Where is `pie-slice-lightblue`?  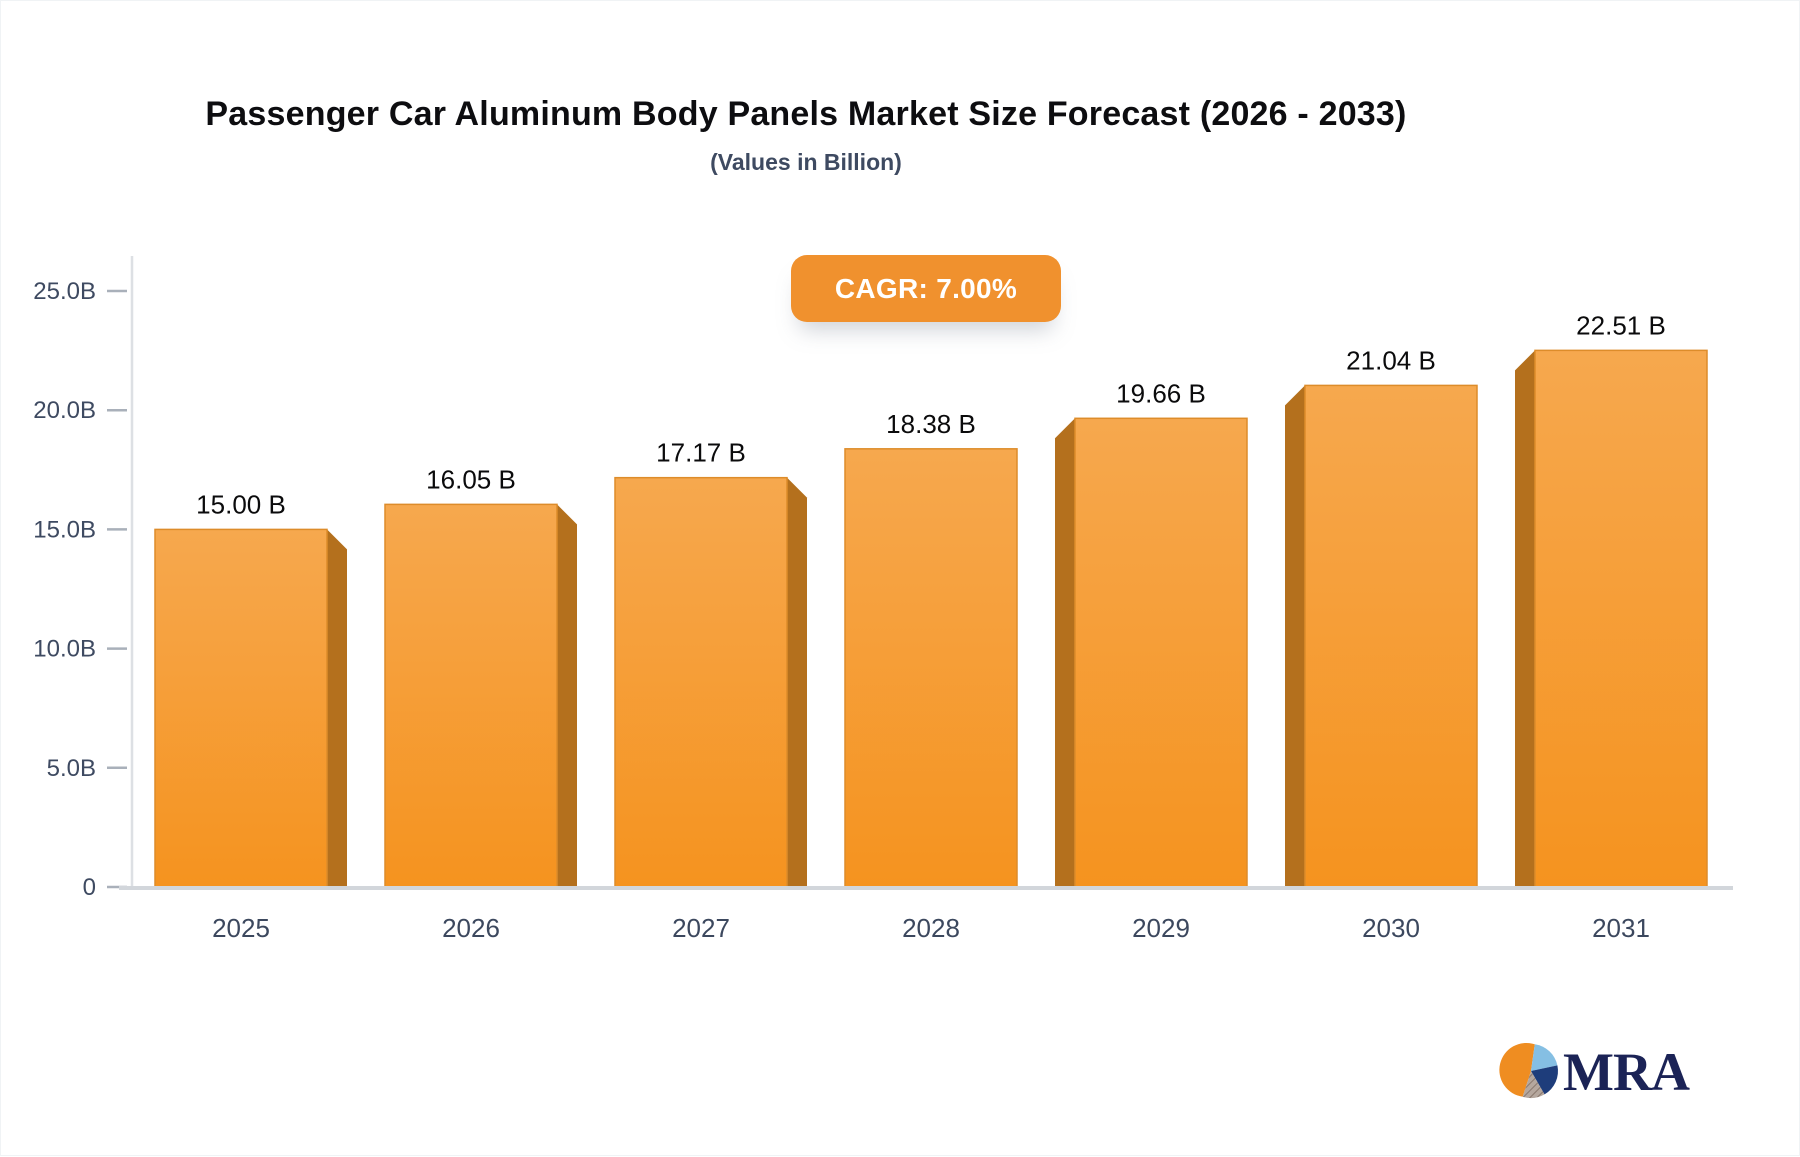 pie-slice-lightblue is located at coordinates (1544, 1057).